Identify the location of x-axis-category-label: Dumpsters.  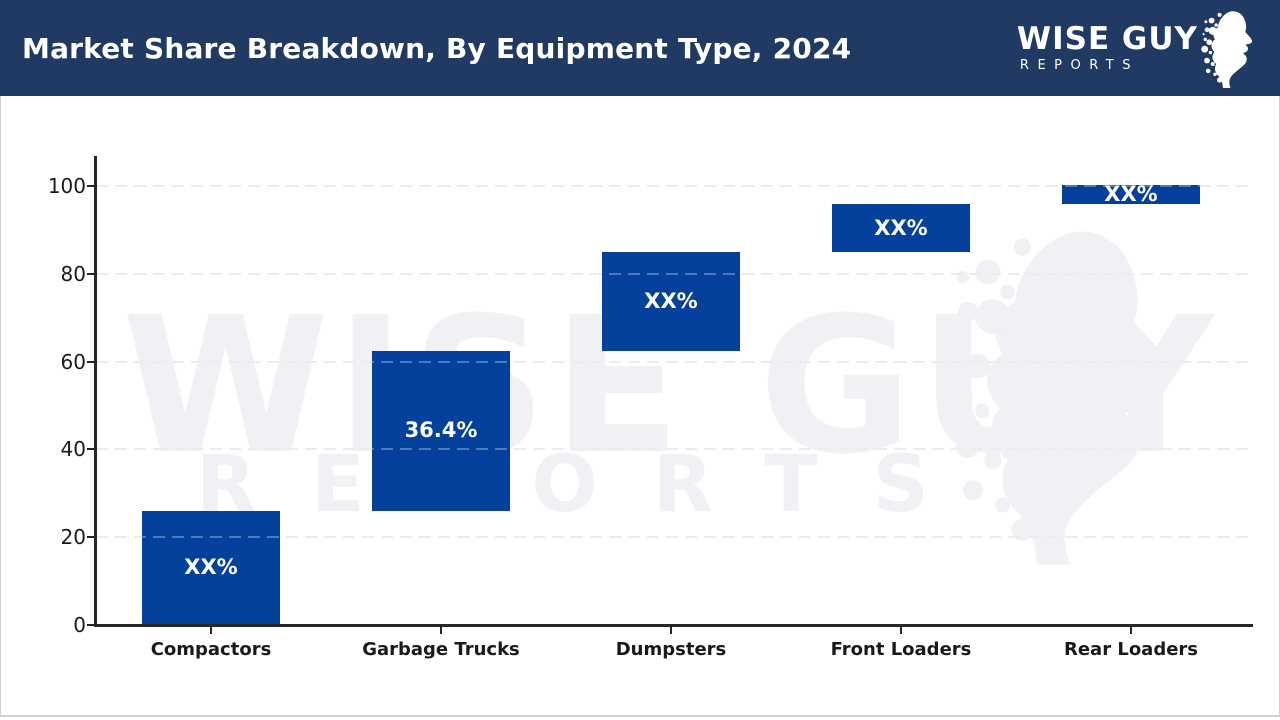
(671, 649).